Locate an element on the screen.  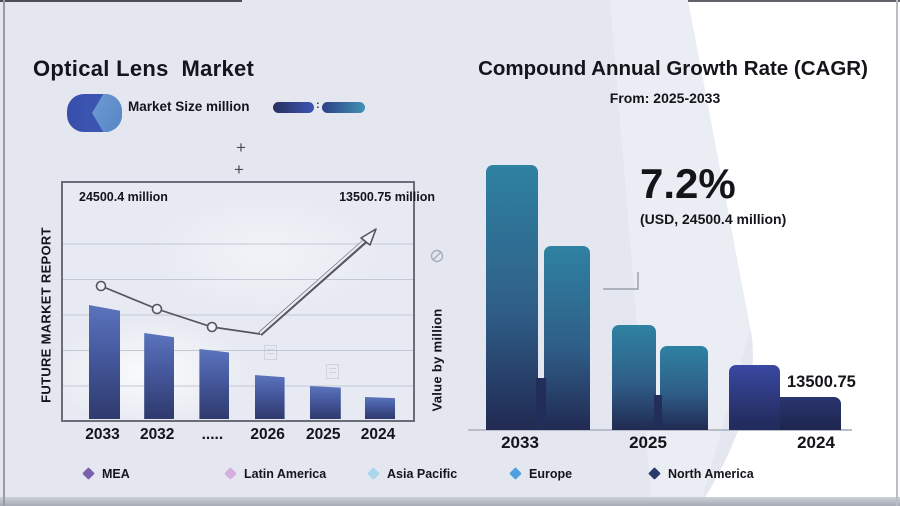
axis-label-2026: 2026 is located at coordinates (267, 434).